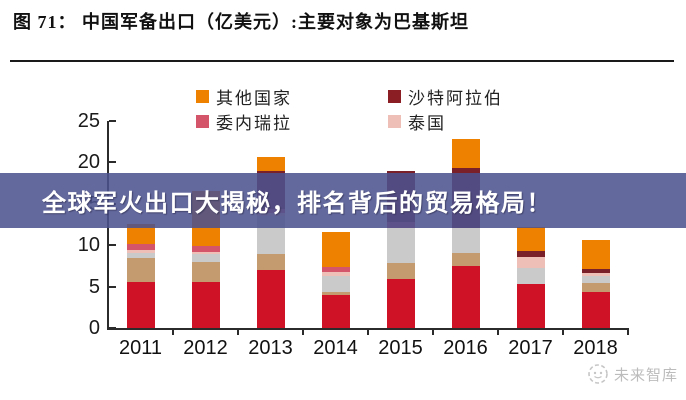 This screenshot has height=400, width=686. I want to click on legend-swatch-lightpink-icon, so click(394, 121).